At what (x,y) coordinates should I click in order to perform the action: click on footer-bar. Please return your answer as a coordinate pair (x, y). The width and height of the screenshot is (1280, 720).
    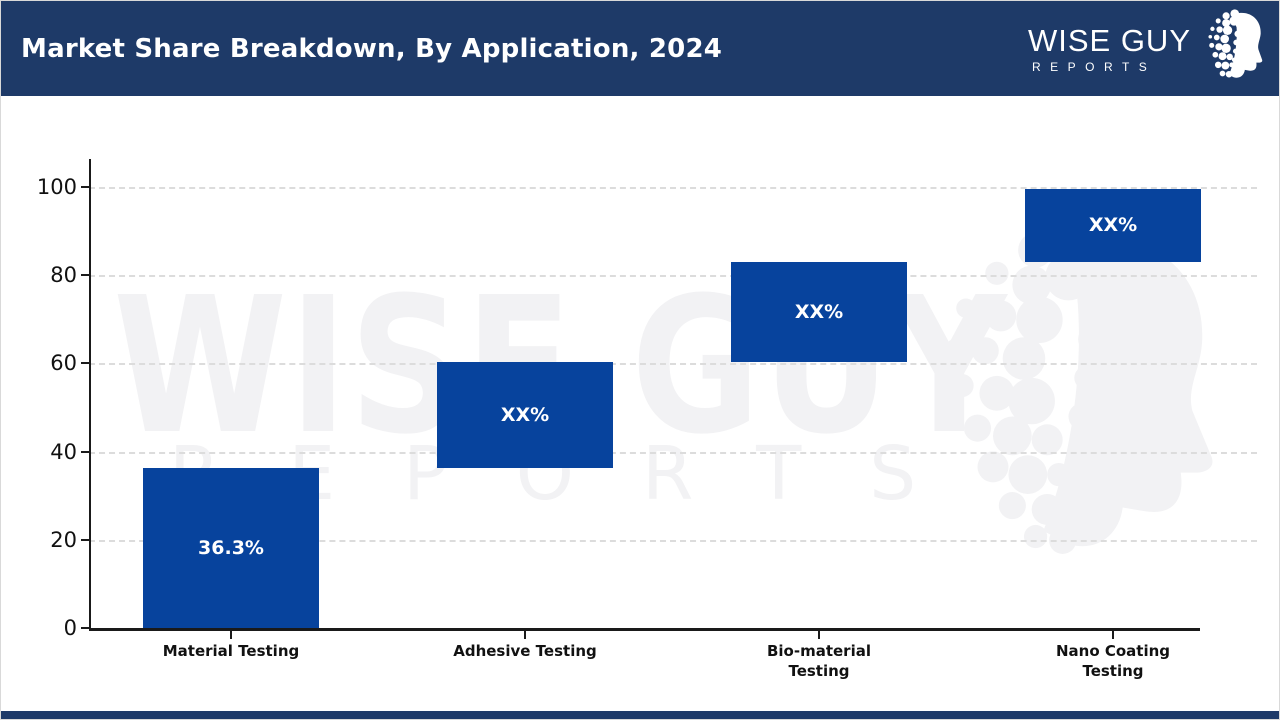
    Looking at the image, I should click on (640, 715).